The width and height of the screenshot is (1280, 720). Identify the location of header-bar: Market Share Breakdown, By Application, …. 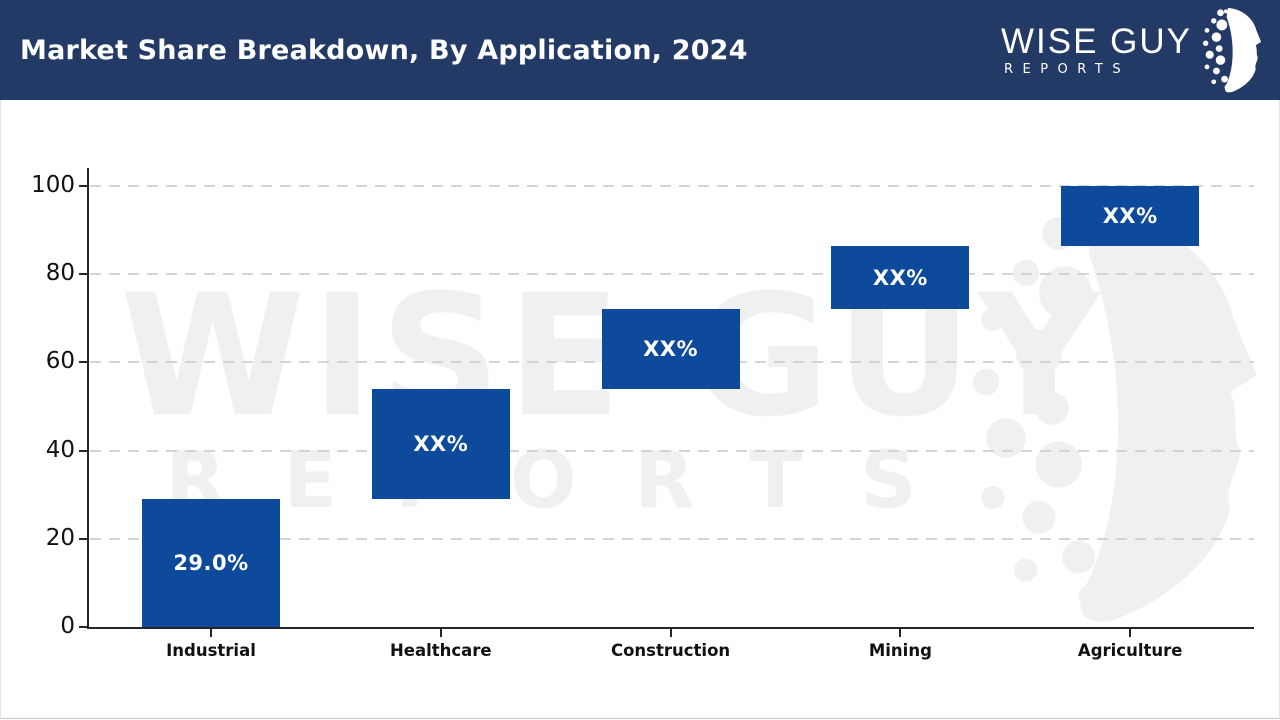
(640, 50).